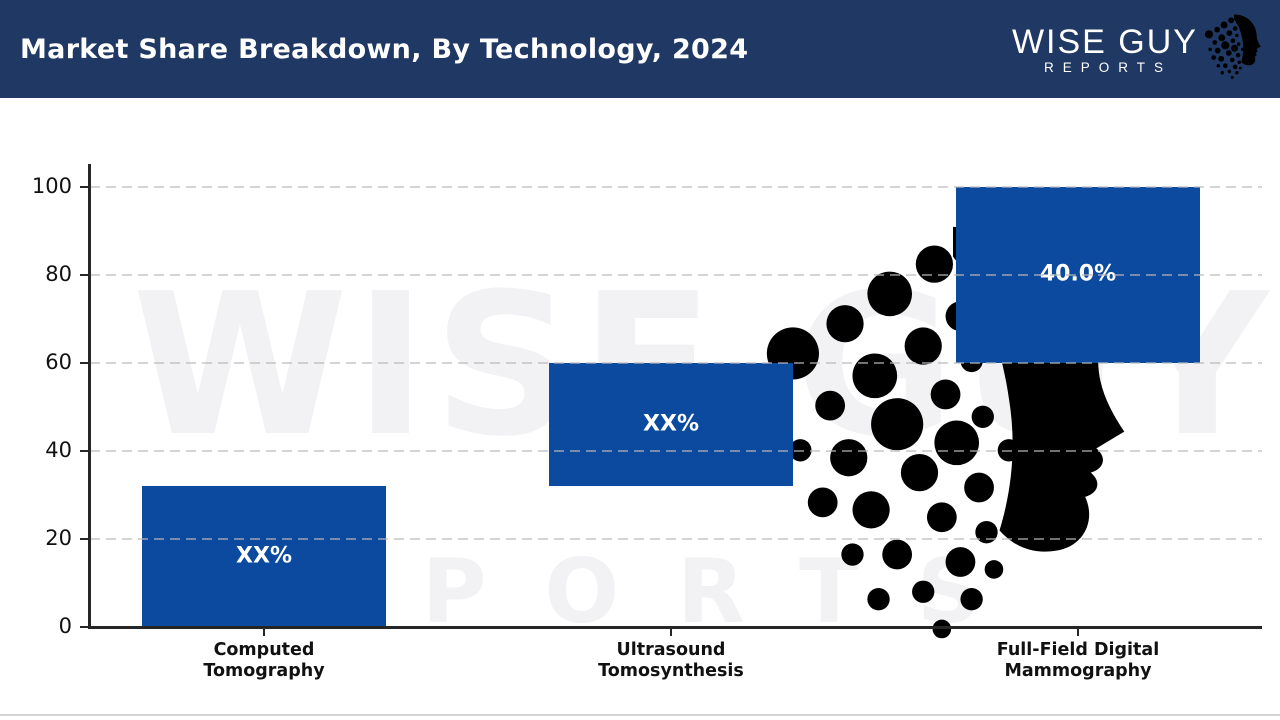 The width and height of the screenshot is (1280, 720). I want to click on y-axis-line, so click(89, 396).